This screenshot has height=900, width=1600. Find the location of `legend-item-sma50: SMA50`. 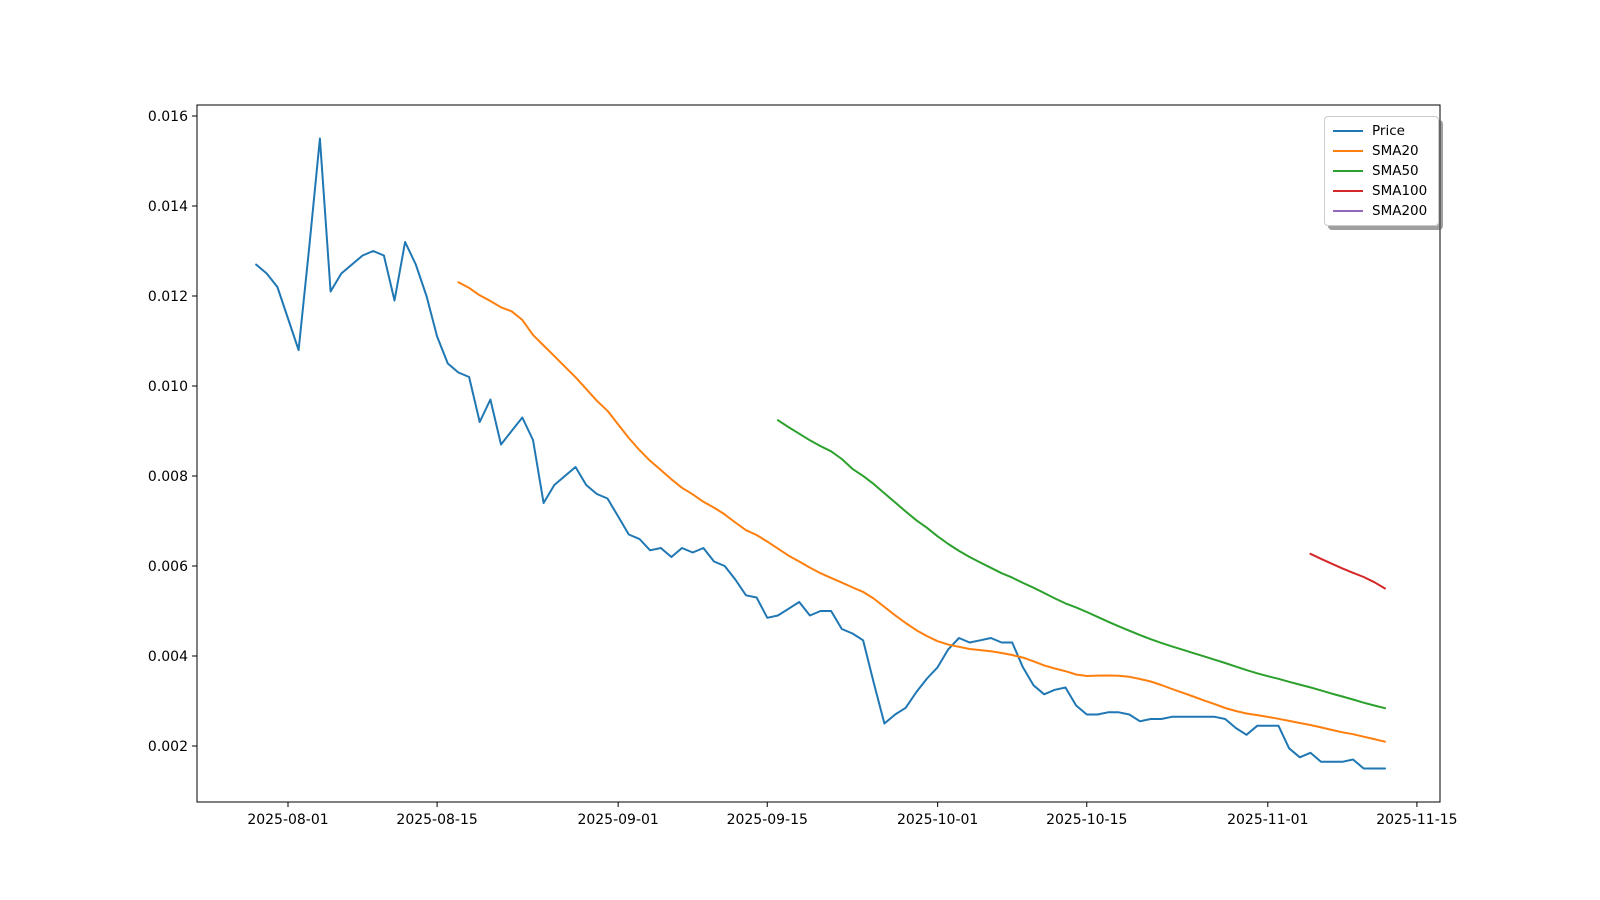

legend-item-sma50: SMA50 is located at coordinates (1381, 171).